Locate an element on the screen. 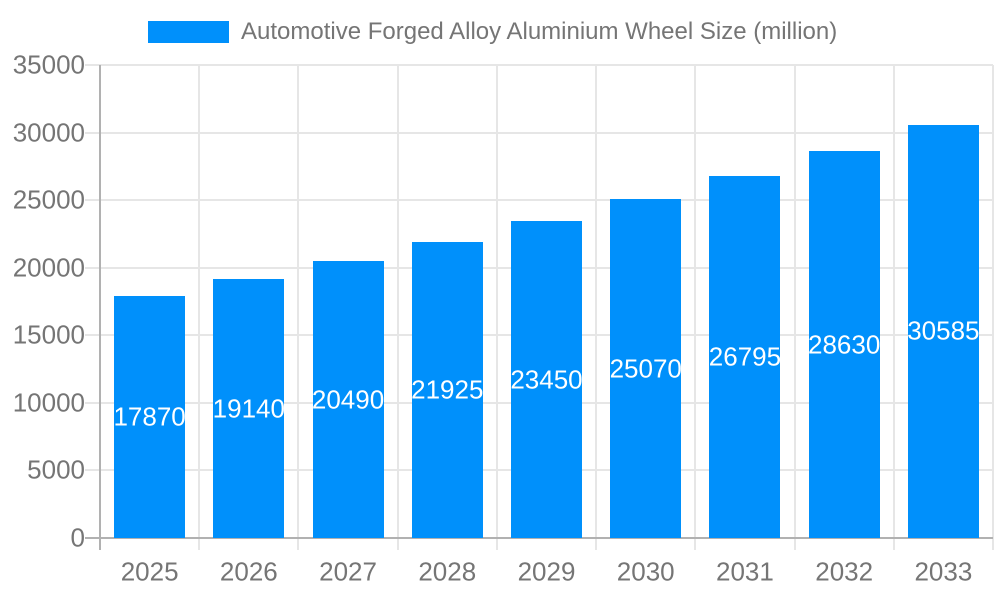 This screenshot has height=600, width=1000. bar-2026 is located at coordinates (249, 408).